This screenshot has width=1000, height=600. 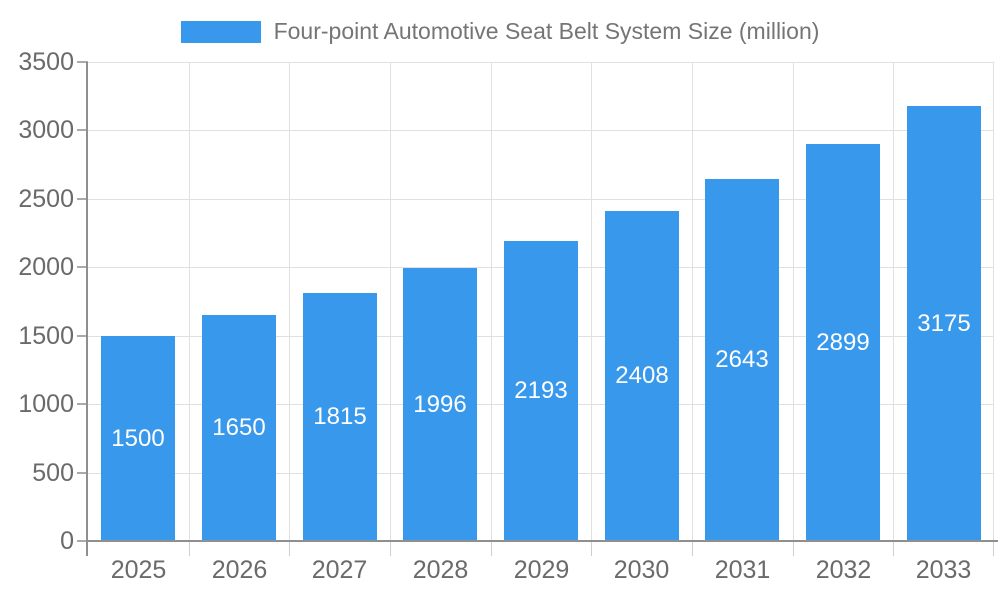 What do you see at coordinates (641, 570) in the screenshot?
I see `x-axis-tick-label: 2030` at bounding box center [641, 570].